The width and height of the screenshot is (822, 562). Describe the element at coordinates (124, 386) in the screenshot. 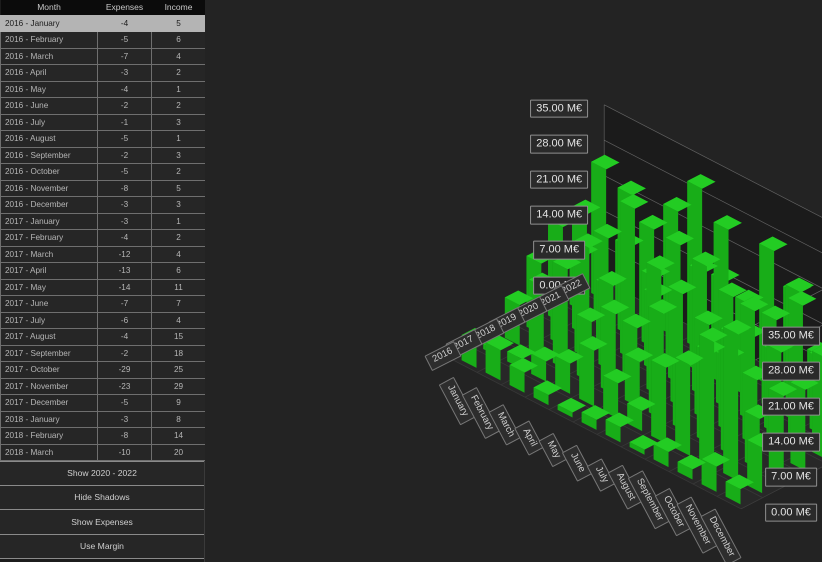

I see `cell-expenses: -23` at that location.